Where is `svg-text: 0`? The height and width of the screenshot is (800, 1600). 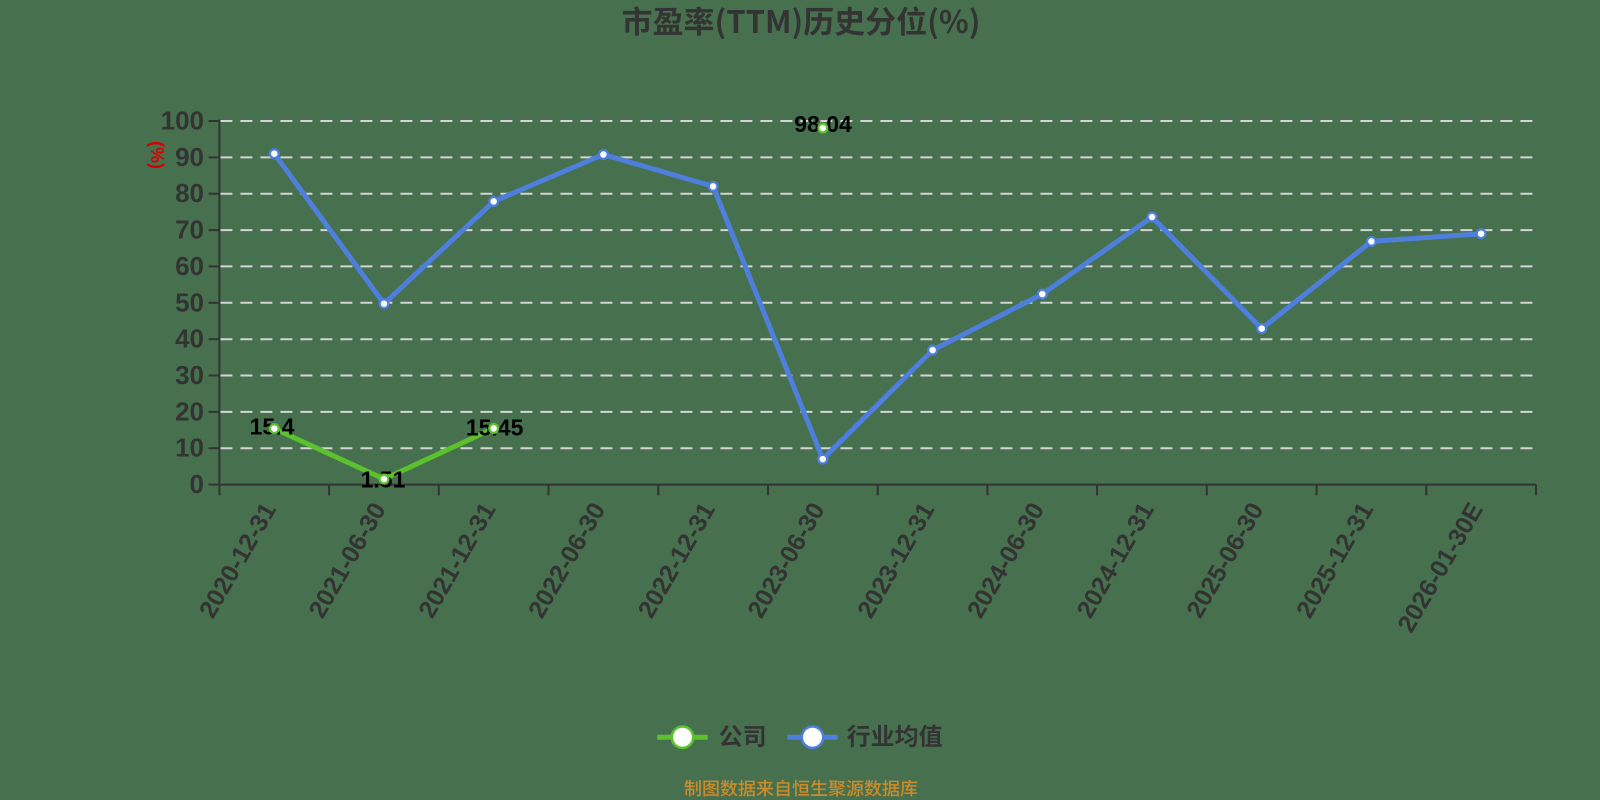 svg-text: 0 is located at coordinates (197, 484).